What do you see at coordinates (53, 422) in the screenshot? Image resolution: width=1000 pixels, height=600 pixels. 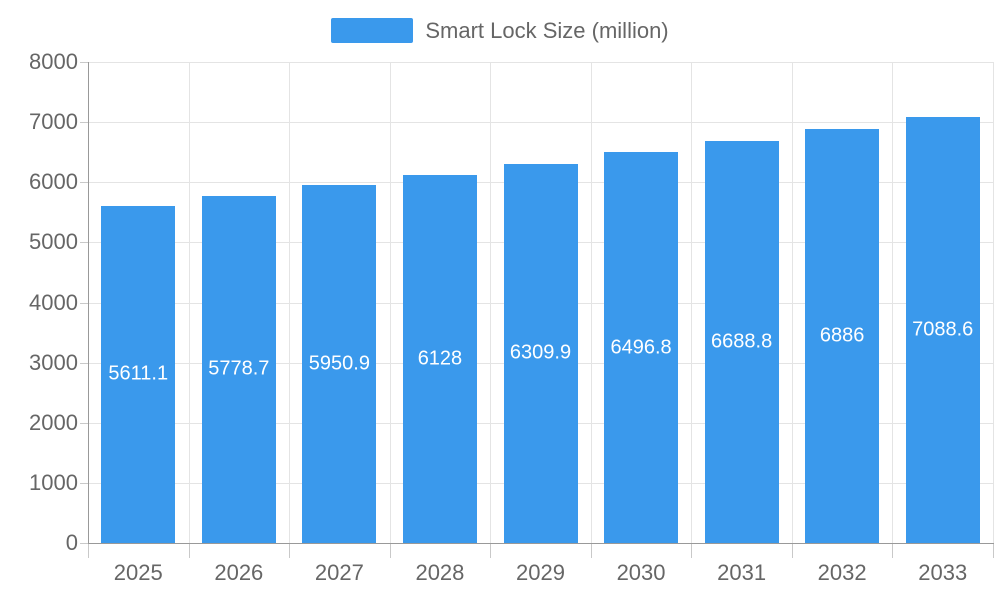 I see `y-axis-tick-label: 2000` at bounding box center [53, 422].